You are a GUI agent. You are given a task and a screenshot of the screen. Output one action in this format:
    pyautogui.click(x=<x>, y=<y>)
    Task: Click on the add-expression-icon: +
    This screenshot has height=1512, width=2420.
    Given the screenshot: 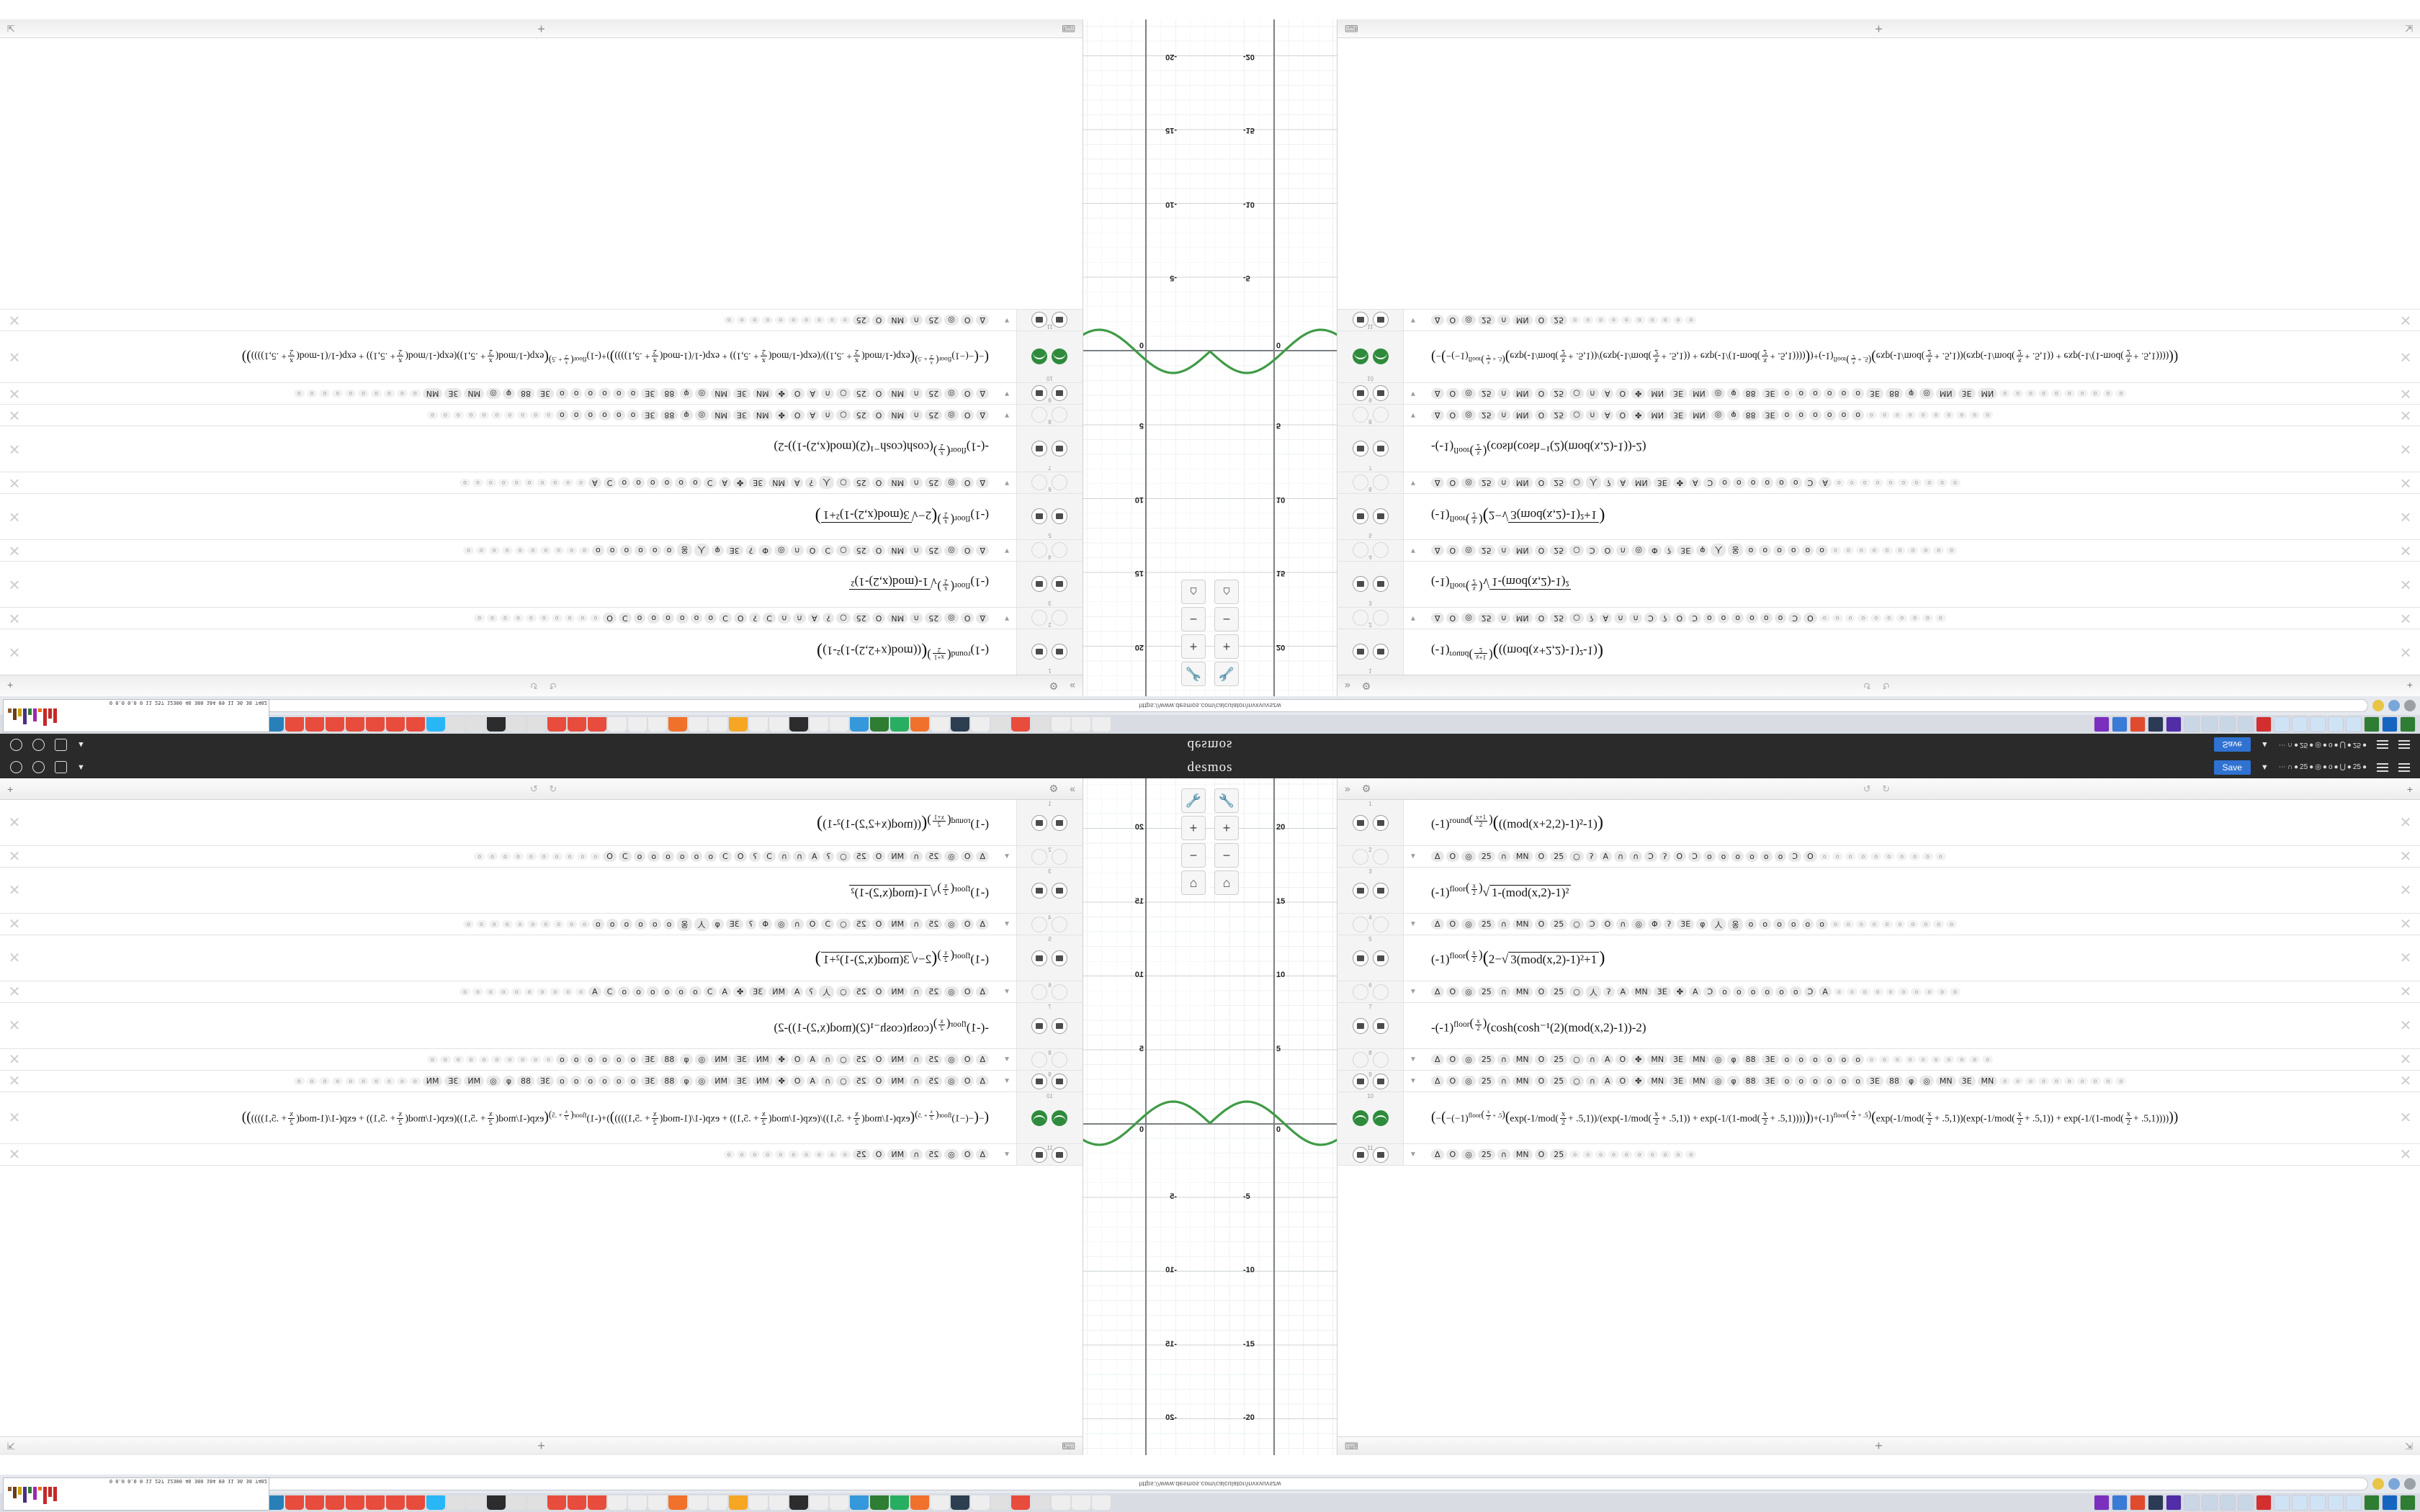 What is the action you would take?
    pyautogui.click(x=2409, y=789)
    